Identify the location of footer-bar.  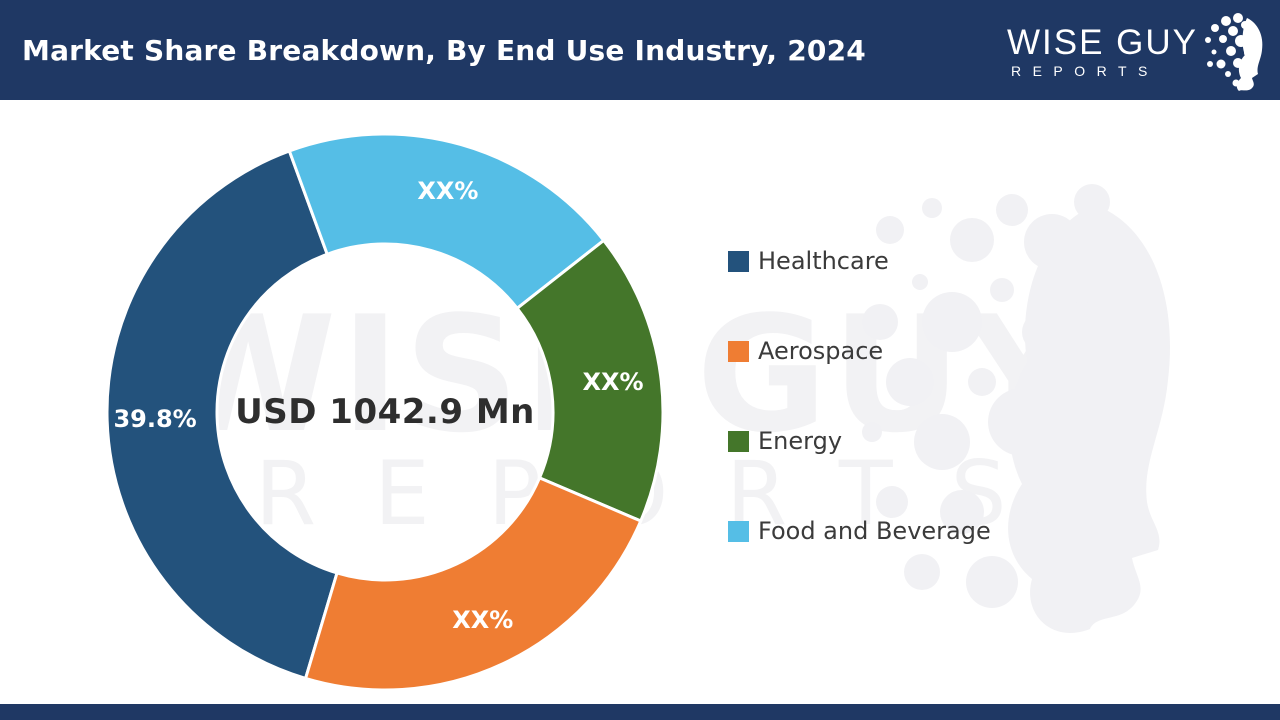
(640, 712).